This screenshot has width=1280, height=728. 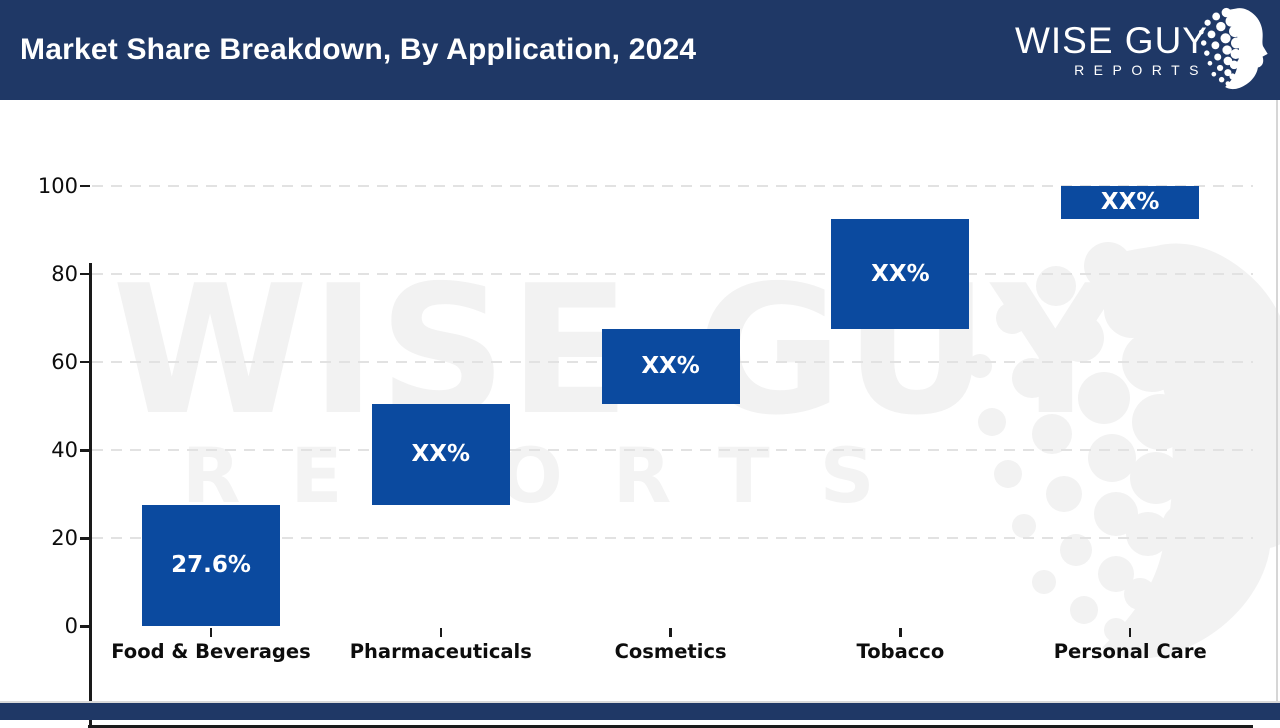 What do you see at coordinates (1130, 651) in the screenshot?
I see `x-category-label-4: Personal Care` at bounding box center [1130, 651].